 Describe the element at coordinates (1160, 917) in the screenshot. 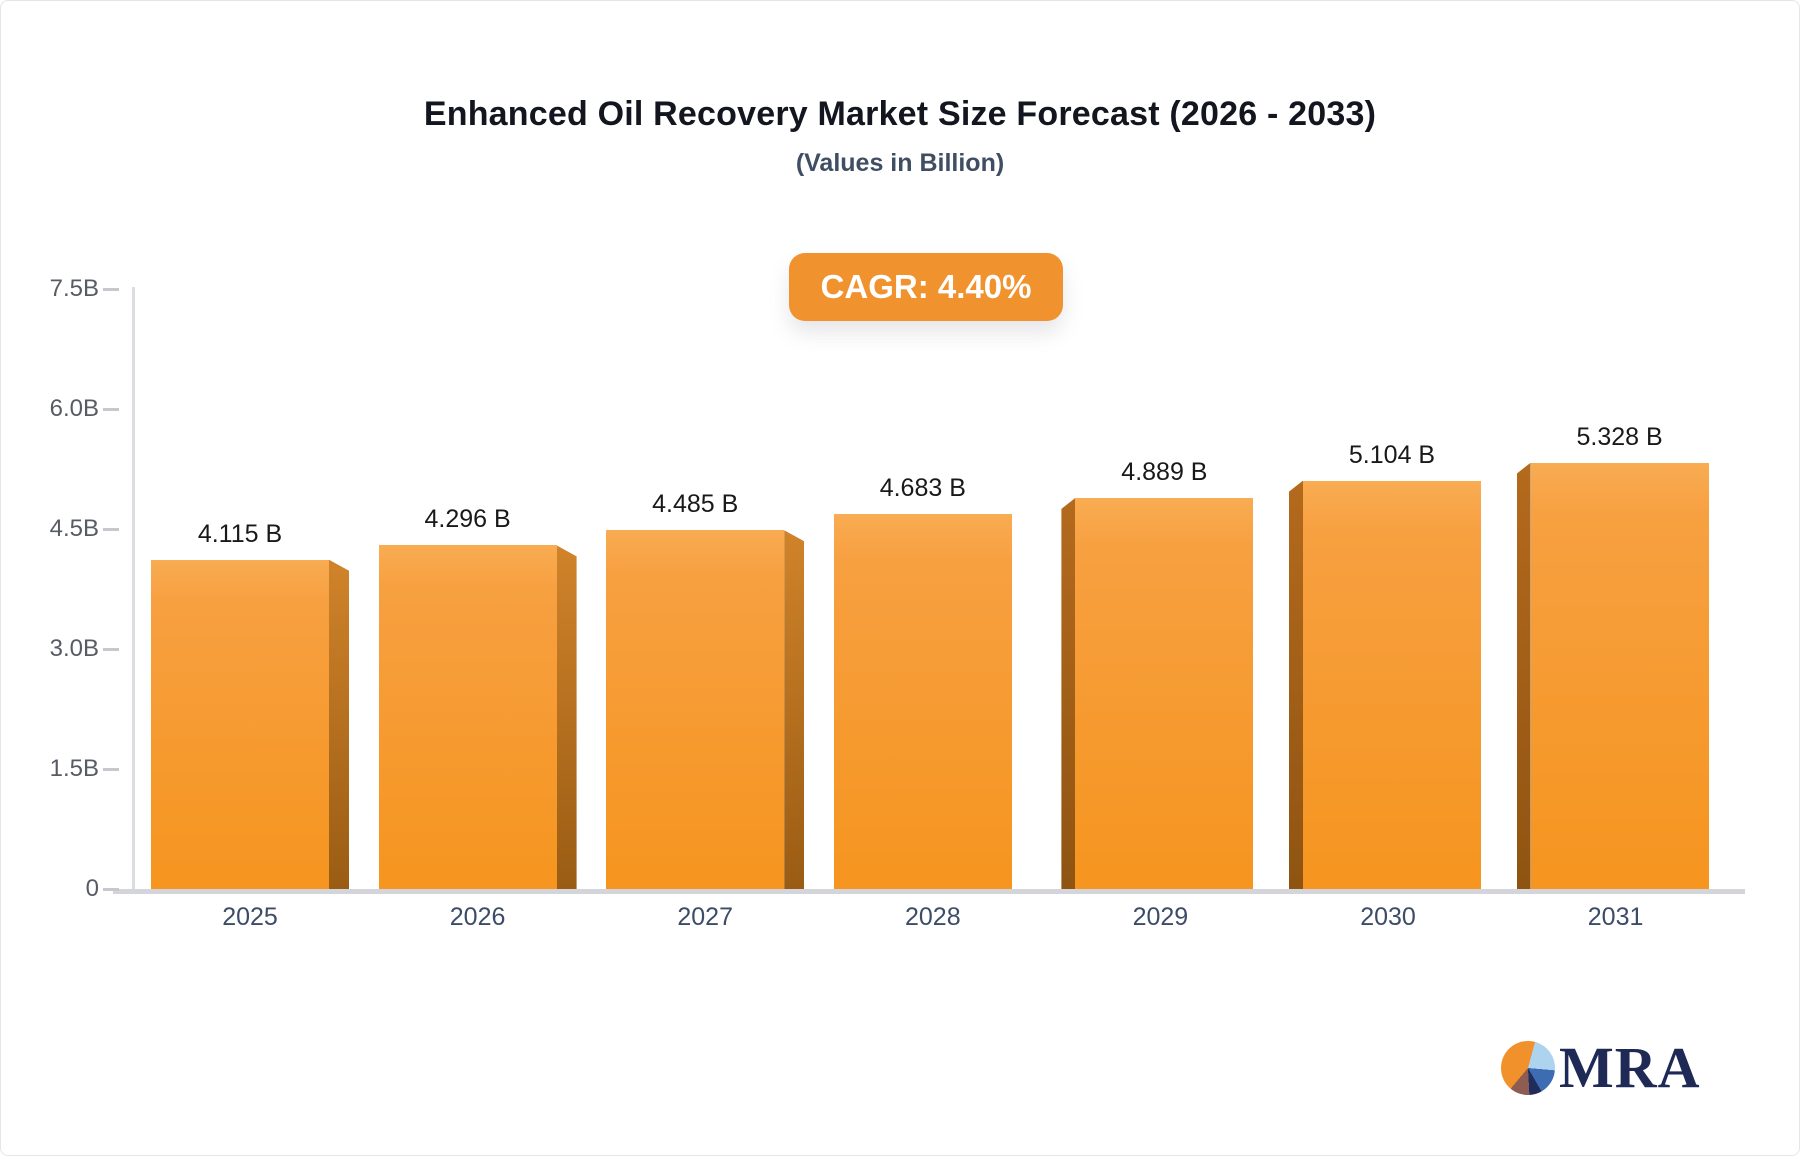

I see `x-axis-label-2029: 2029` at that location.